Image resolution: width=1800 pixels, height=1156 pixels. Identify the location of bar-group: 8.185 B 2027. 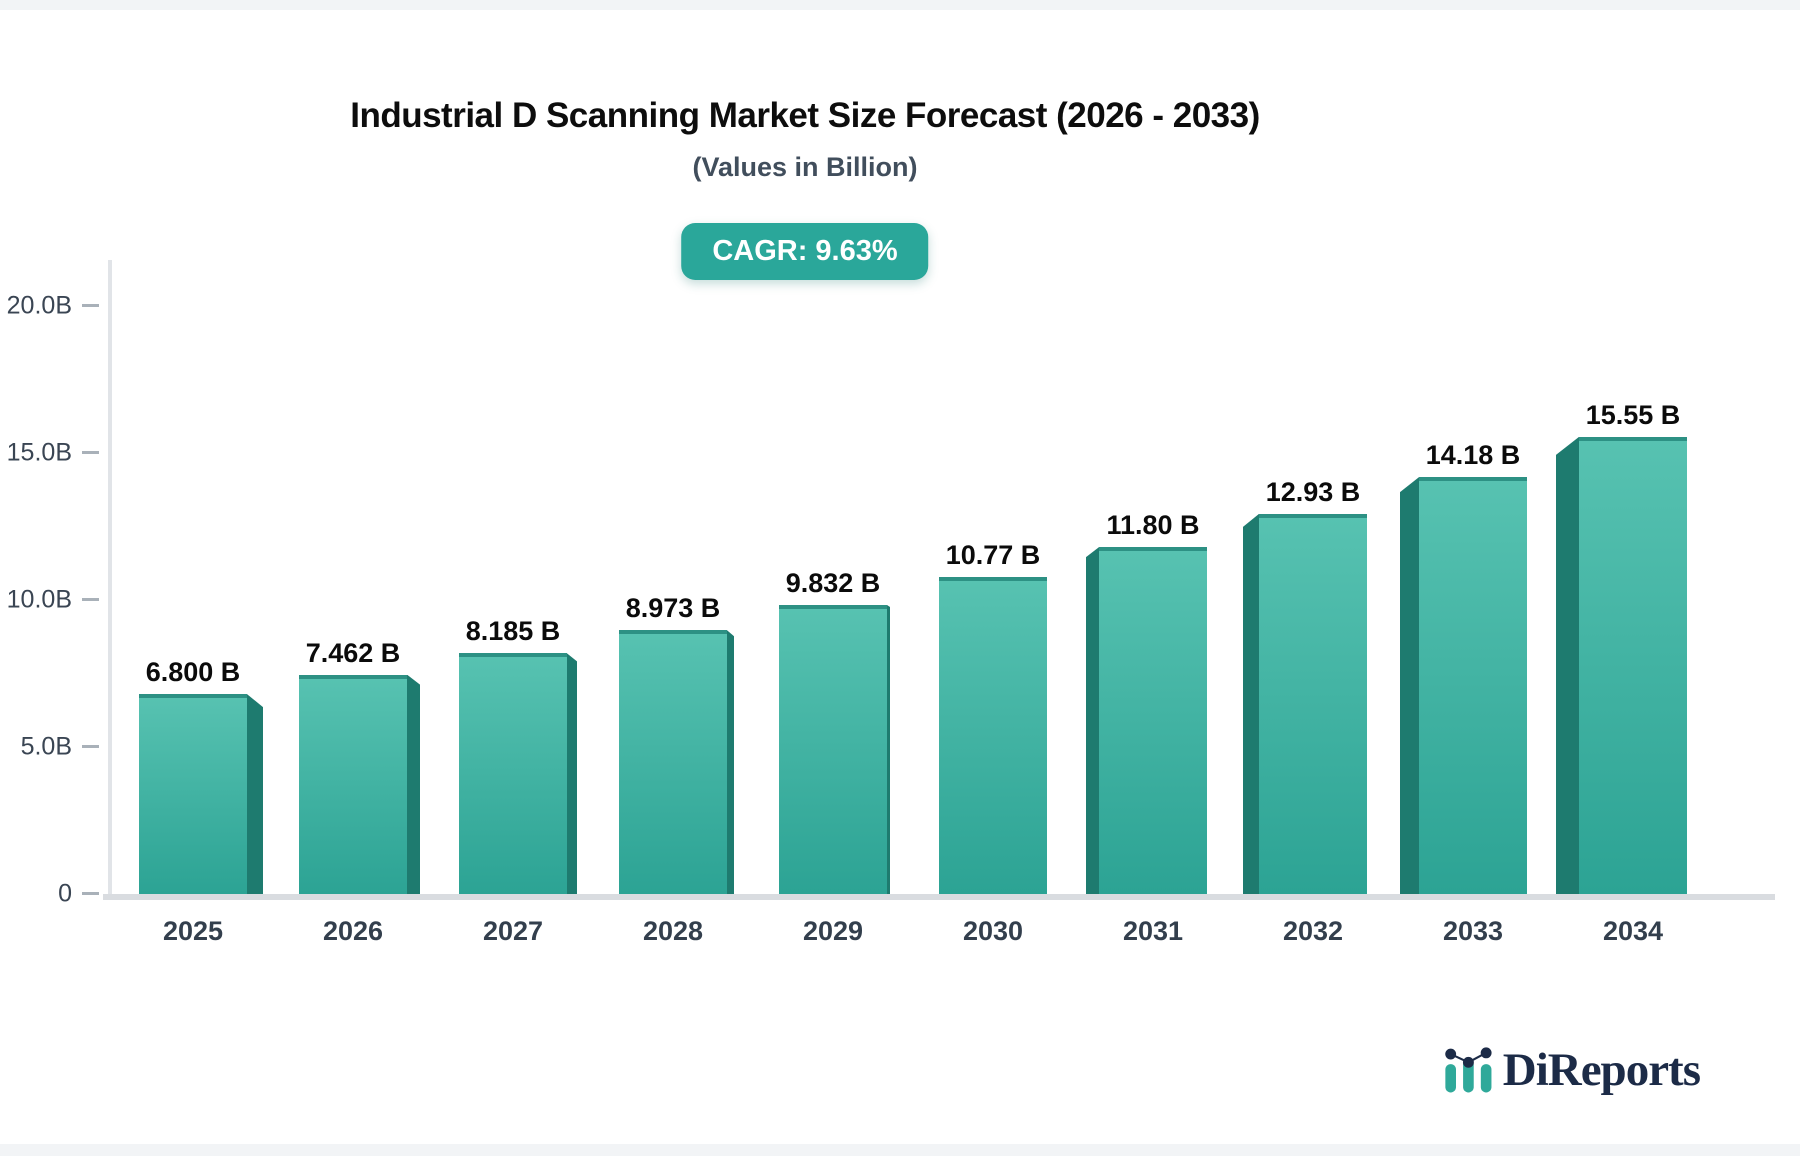
(513, 626).